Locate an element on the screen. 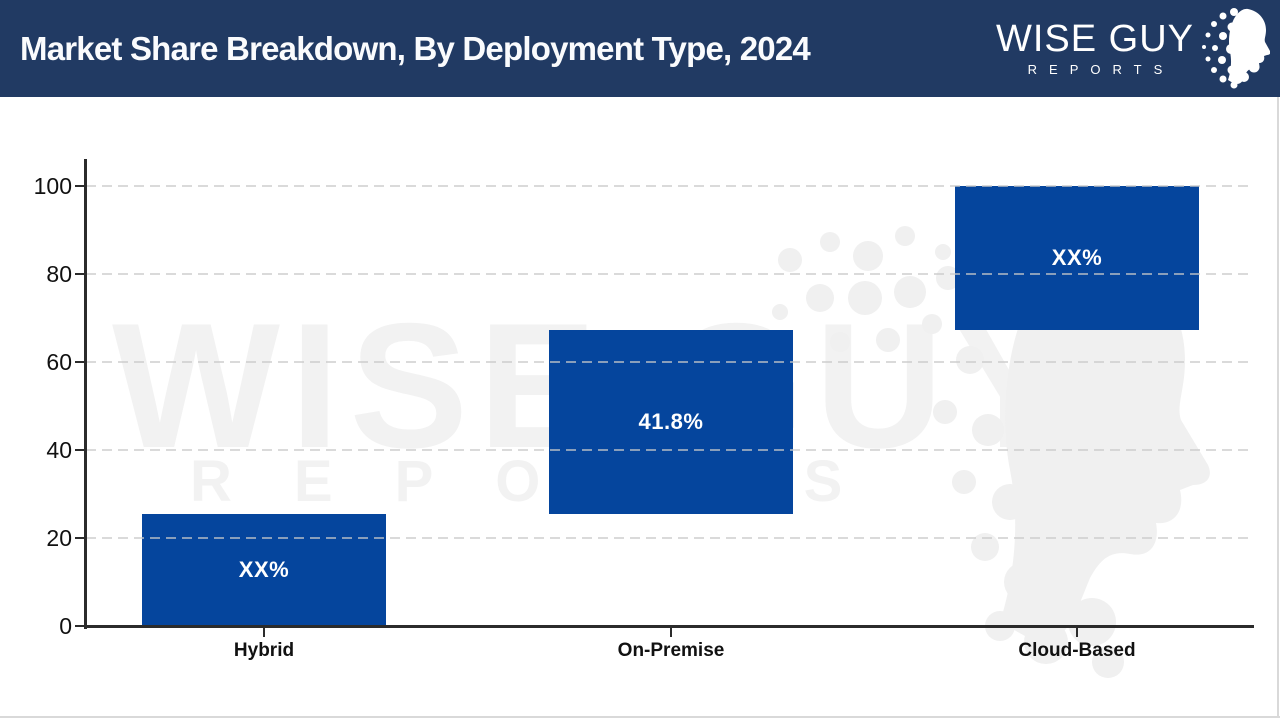  y-tick-label-100: 100 is located at coordinates (52, 186).